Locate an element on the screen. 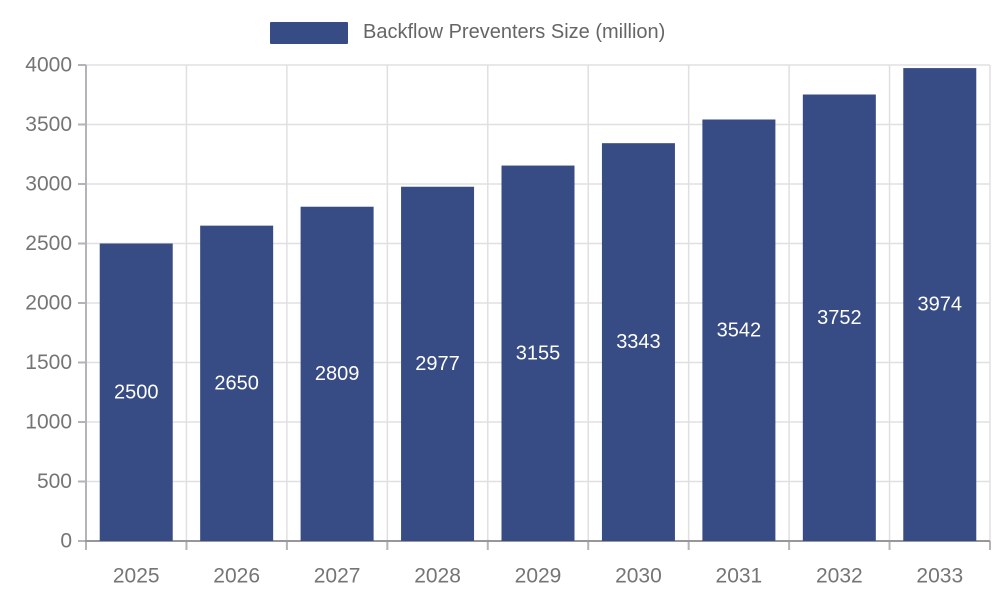 The height and width of the screenshot is (600, 1000). legend-item: Backflow Preventers Size (million) is located at coordinates (467, 32).